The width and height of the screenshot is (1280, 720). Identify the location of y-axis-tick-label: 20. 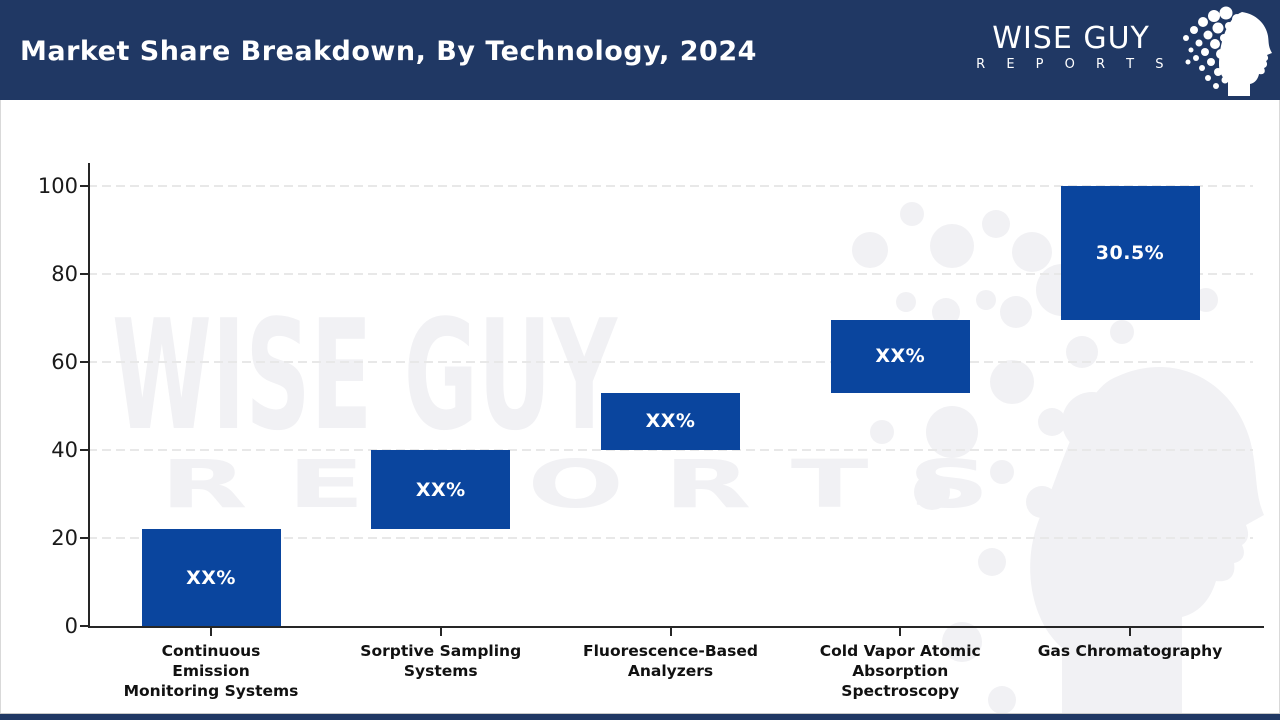
(64, 538).